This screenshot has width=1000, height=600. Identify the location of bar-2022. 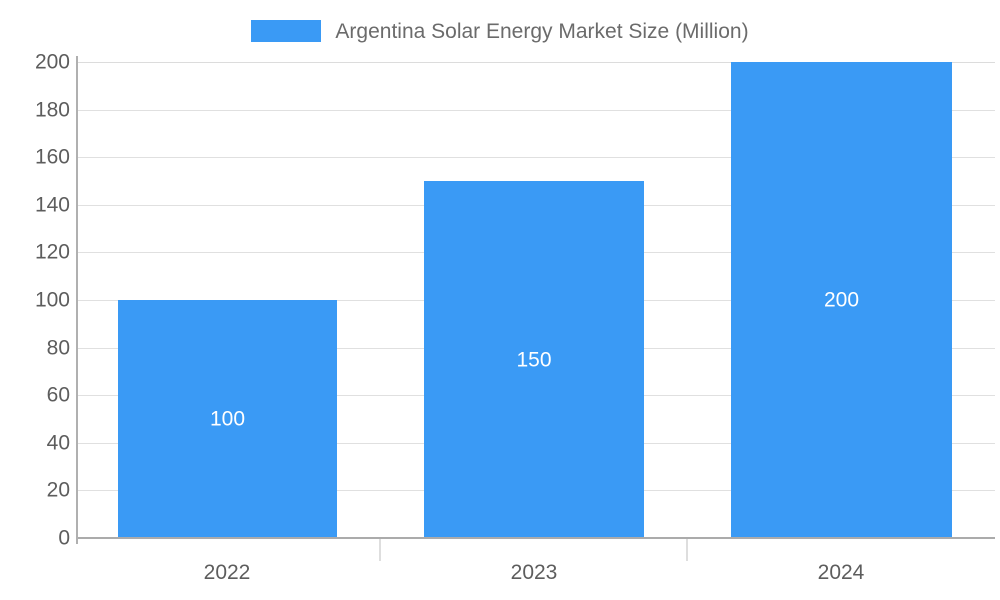
(227, 419).